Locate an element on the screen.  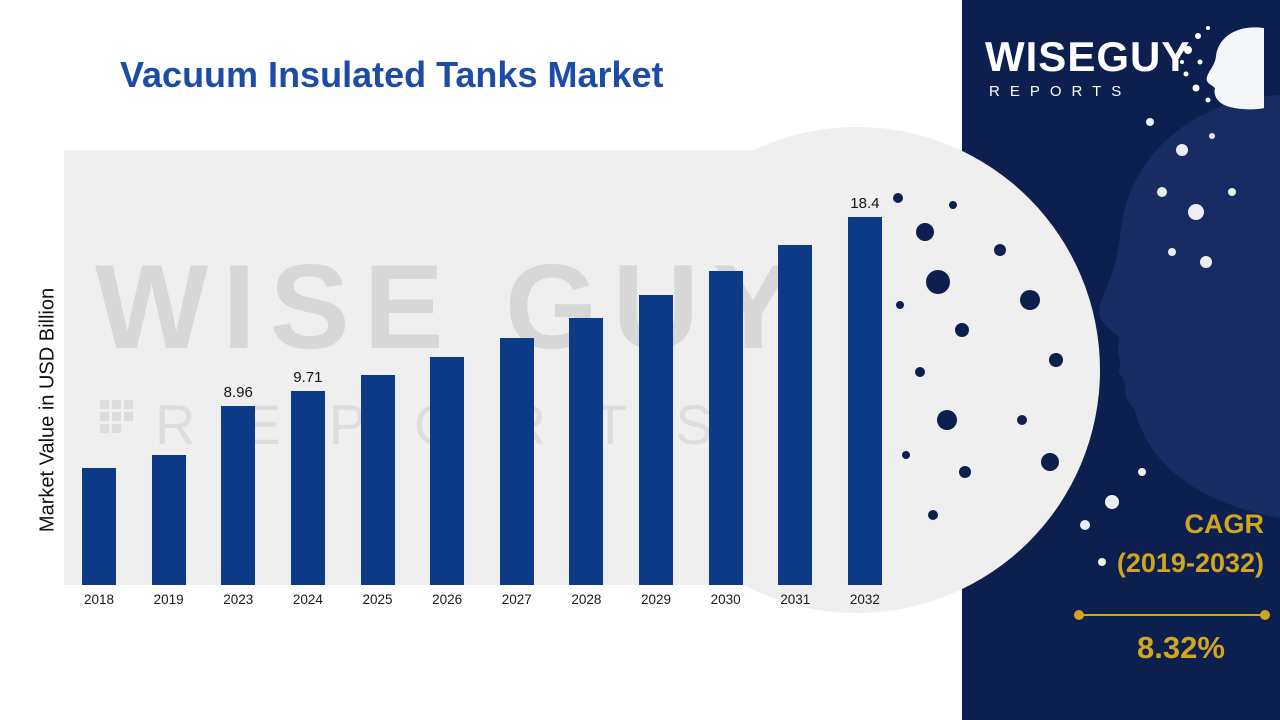
bar-item-2019: 2019 is located at coordinates (169, 534).